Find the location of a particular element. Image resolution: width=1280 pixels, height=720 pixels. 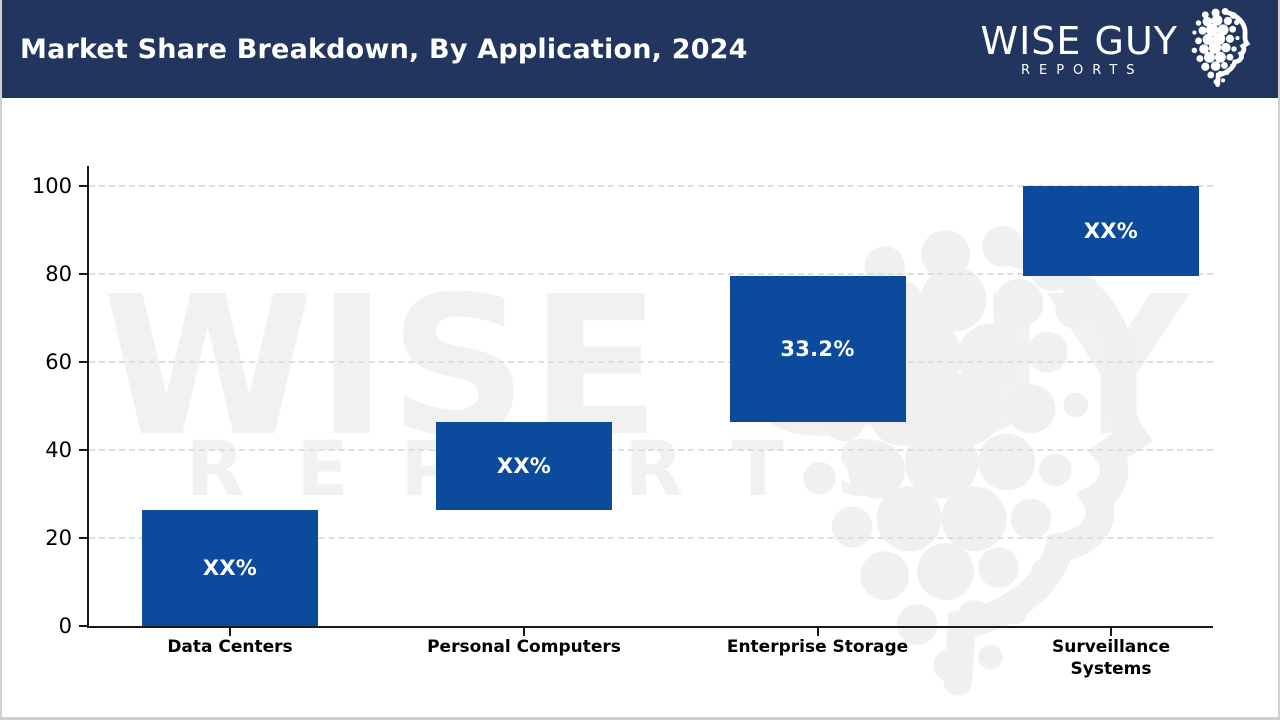

logo-text: WISE GUY REPORTS is located at coordinates (1079, 49).